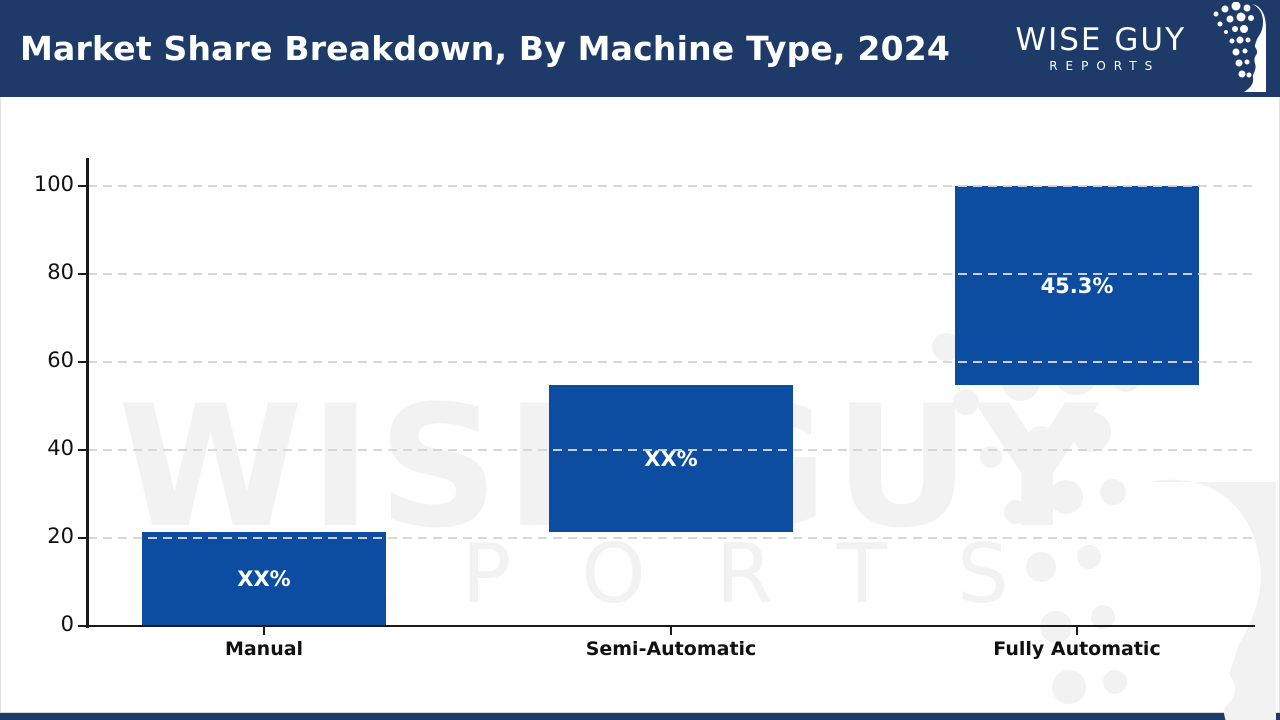  Describe the element at coordinates (60, 272) in the screenshot. I see `y-tick-label-80: 80` at that location.